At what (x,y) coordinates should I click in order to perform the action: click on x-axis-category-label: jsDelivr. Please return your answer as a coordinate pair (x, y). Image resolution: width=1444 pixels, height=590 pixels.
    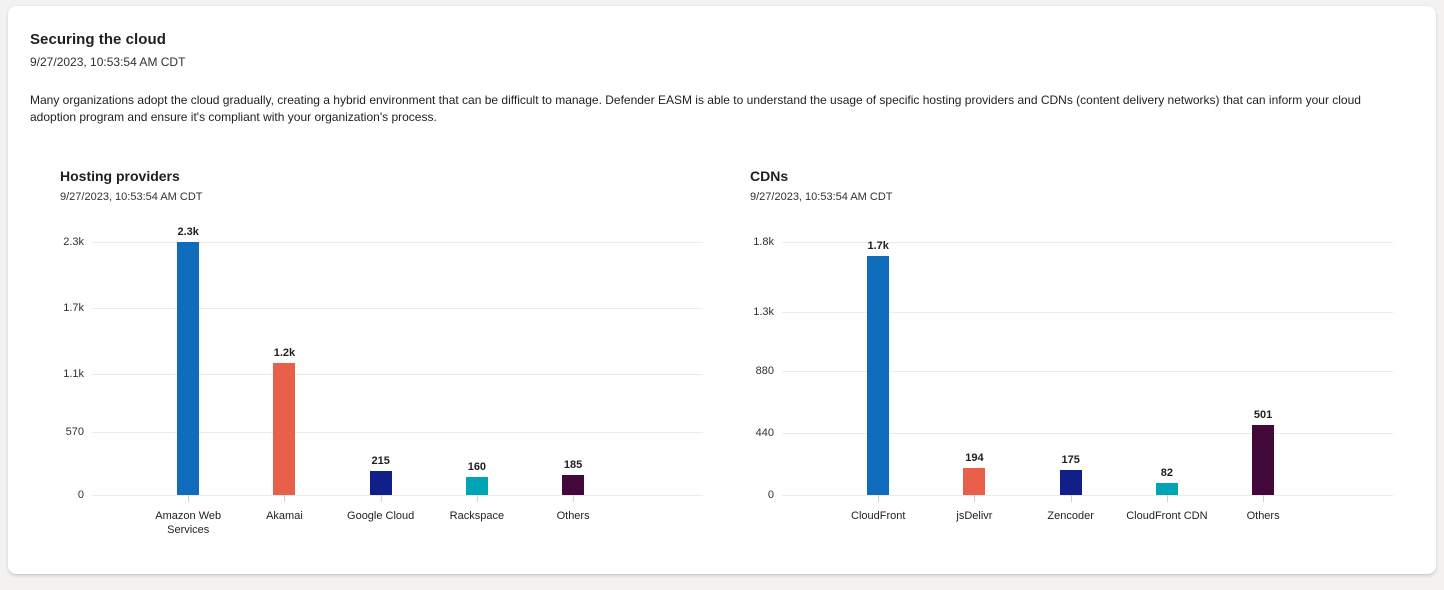
    Looking at the image, I should click on (974, 516).